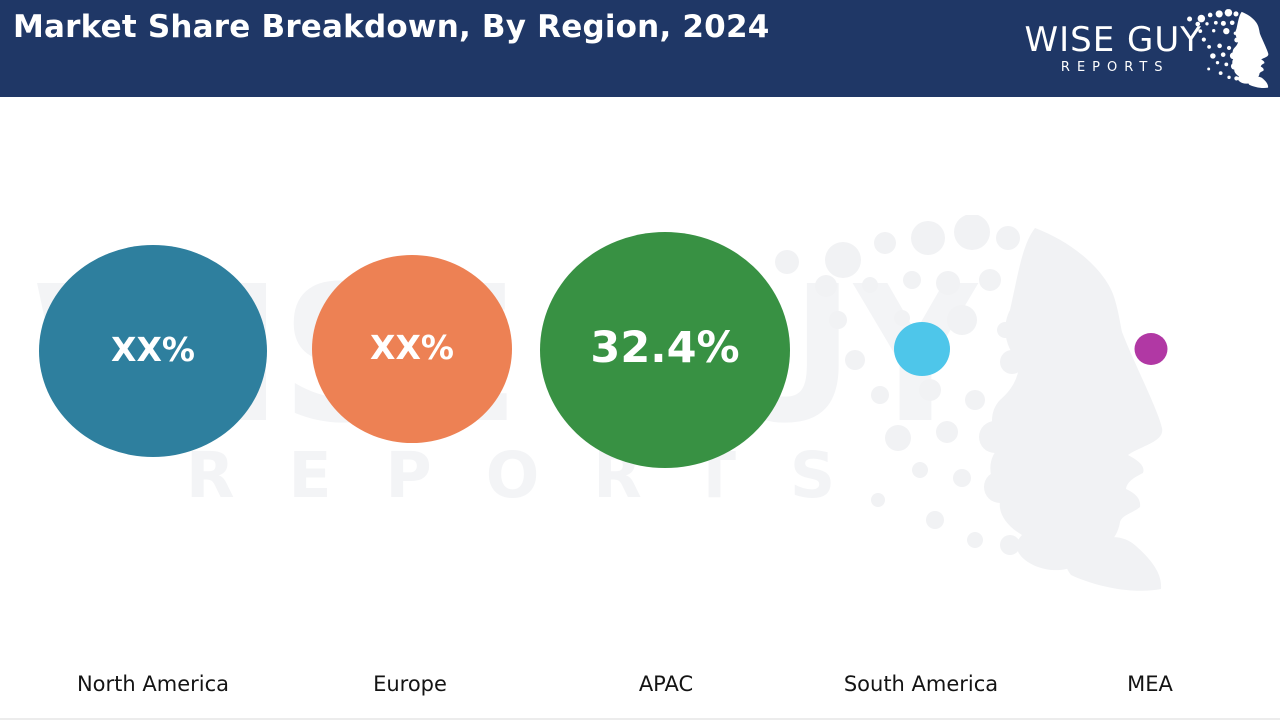  I want to click on category-label-north-america: North America, so click(153, 684).